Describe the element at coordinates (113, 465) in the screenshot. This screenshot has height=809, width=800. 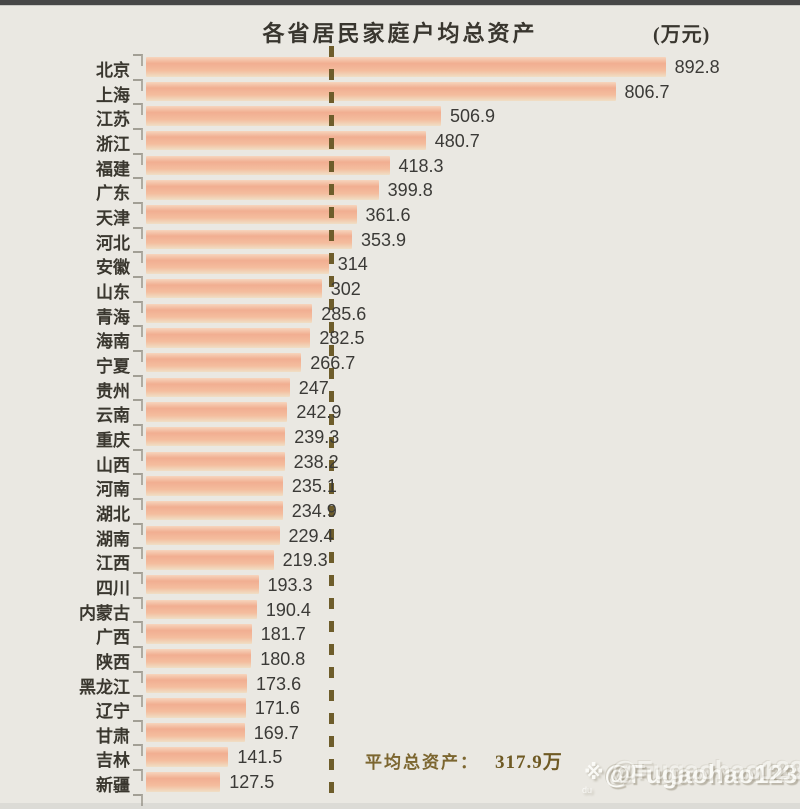
I see `category-label: 山西` at that location.